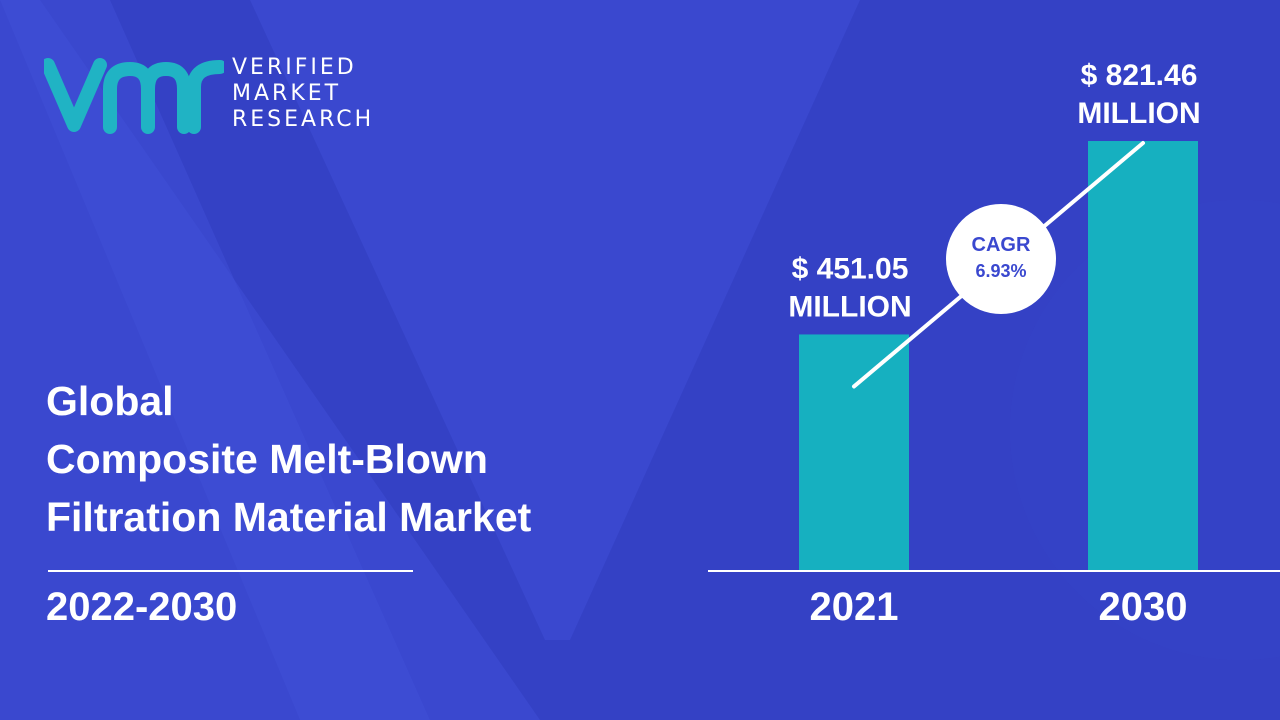  I want to click on brand-line-research: RESEARCH, so click(303, 119).